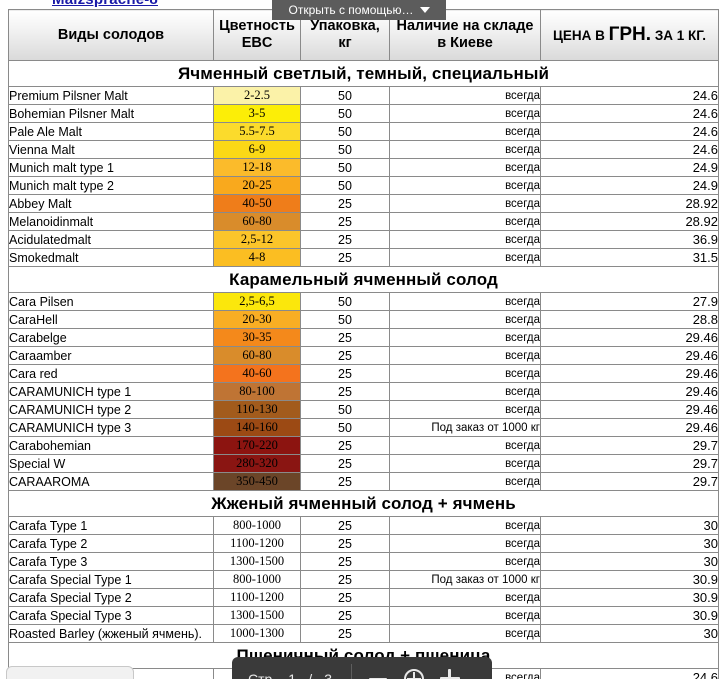  I want to click on table-row: Munich malt type 2 20-25 50 всегда 24.9, so click(363, 185).